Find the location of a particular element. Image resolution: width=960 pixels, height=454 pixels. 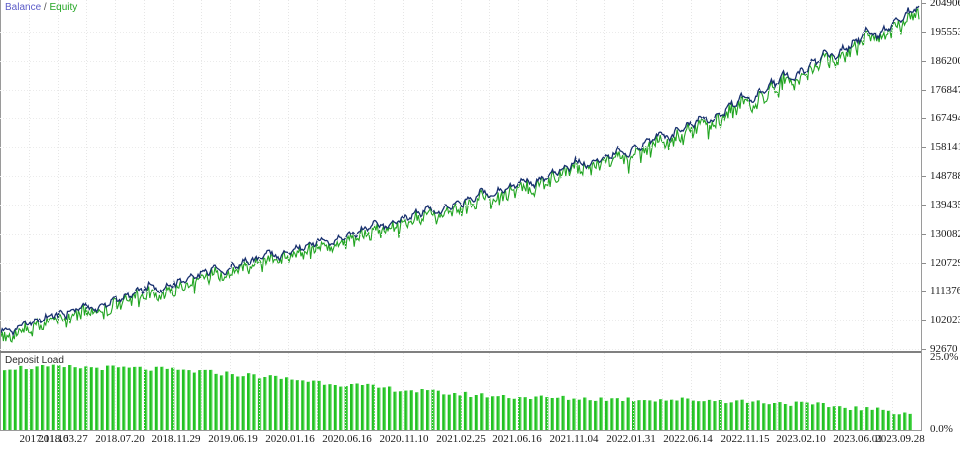

deposit-load-bars is located at coordinates (457, 397).